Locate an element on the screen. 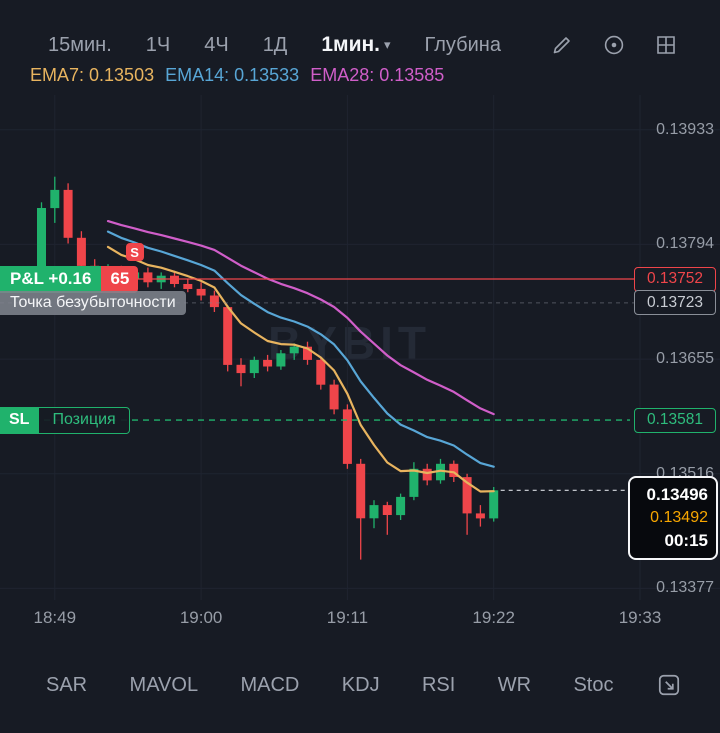  indicator-kdj: KDJ is located at coordinates (360, 684).